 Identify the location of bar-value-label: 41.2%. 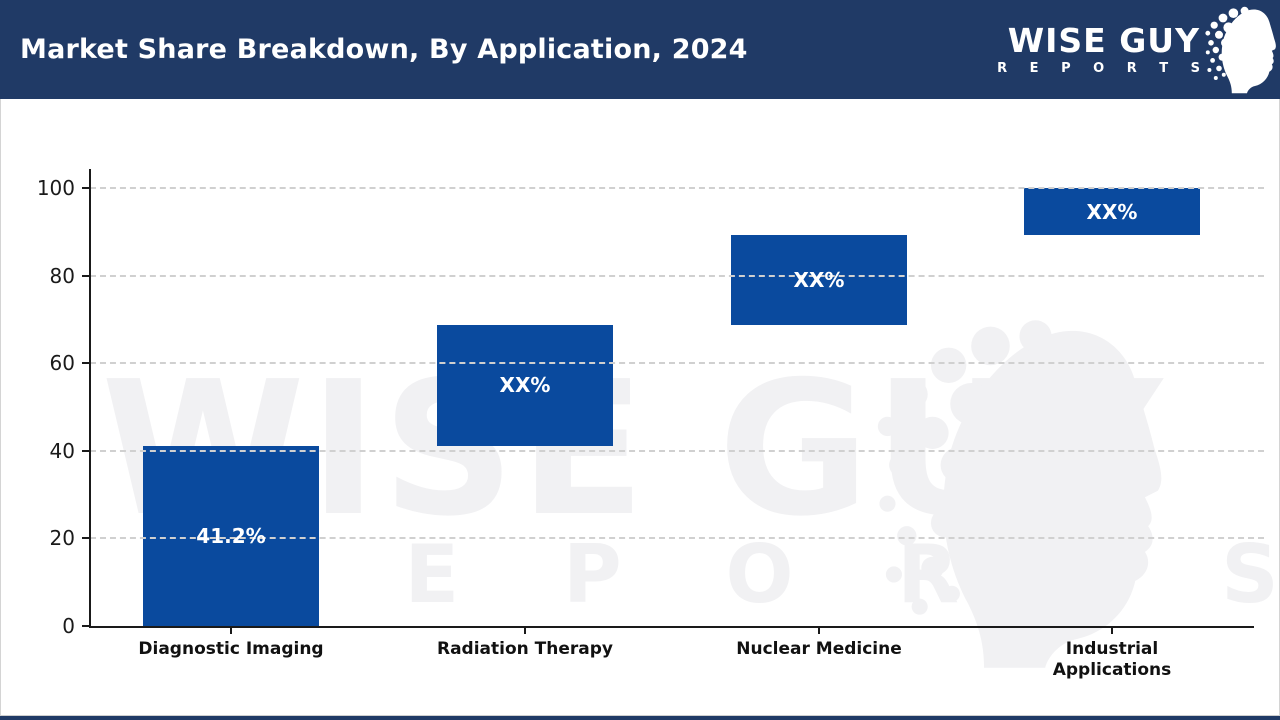
(231, 535).